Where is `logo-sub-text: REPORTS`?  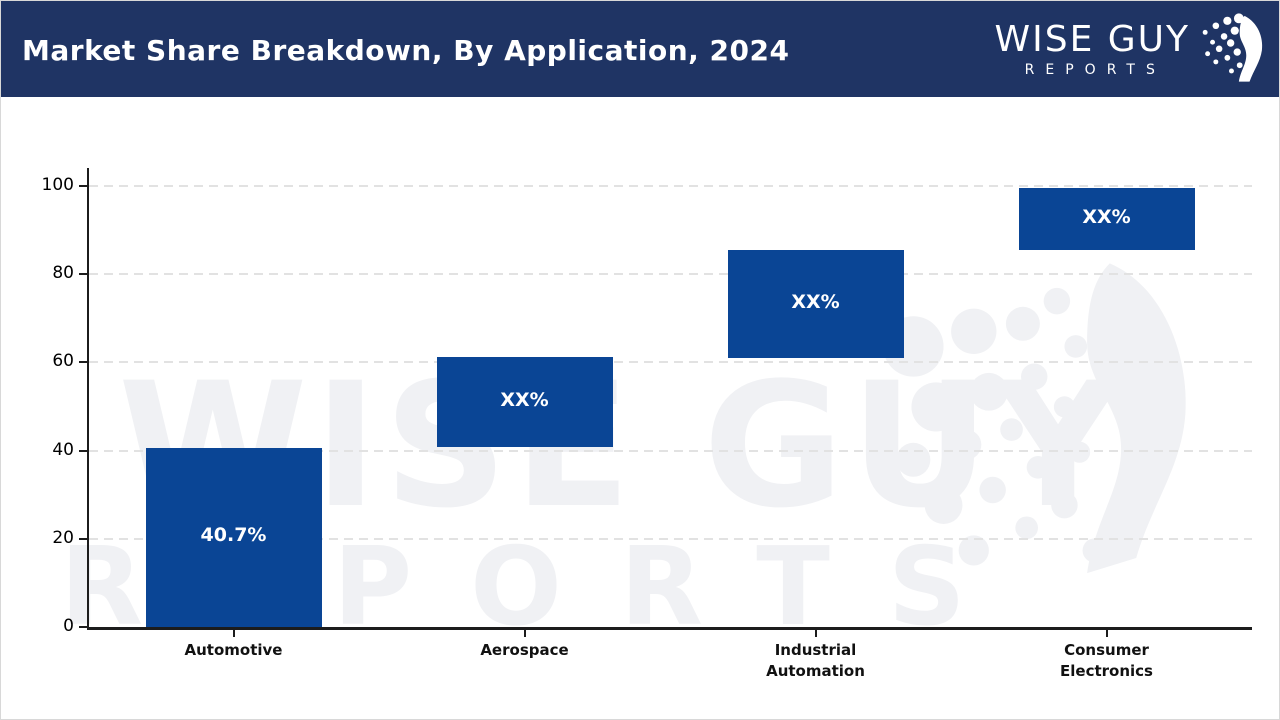
logo-sub-text: REPORTS is located at coordinates (1095, 70).